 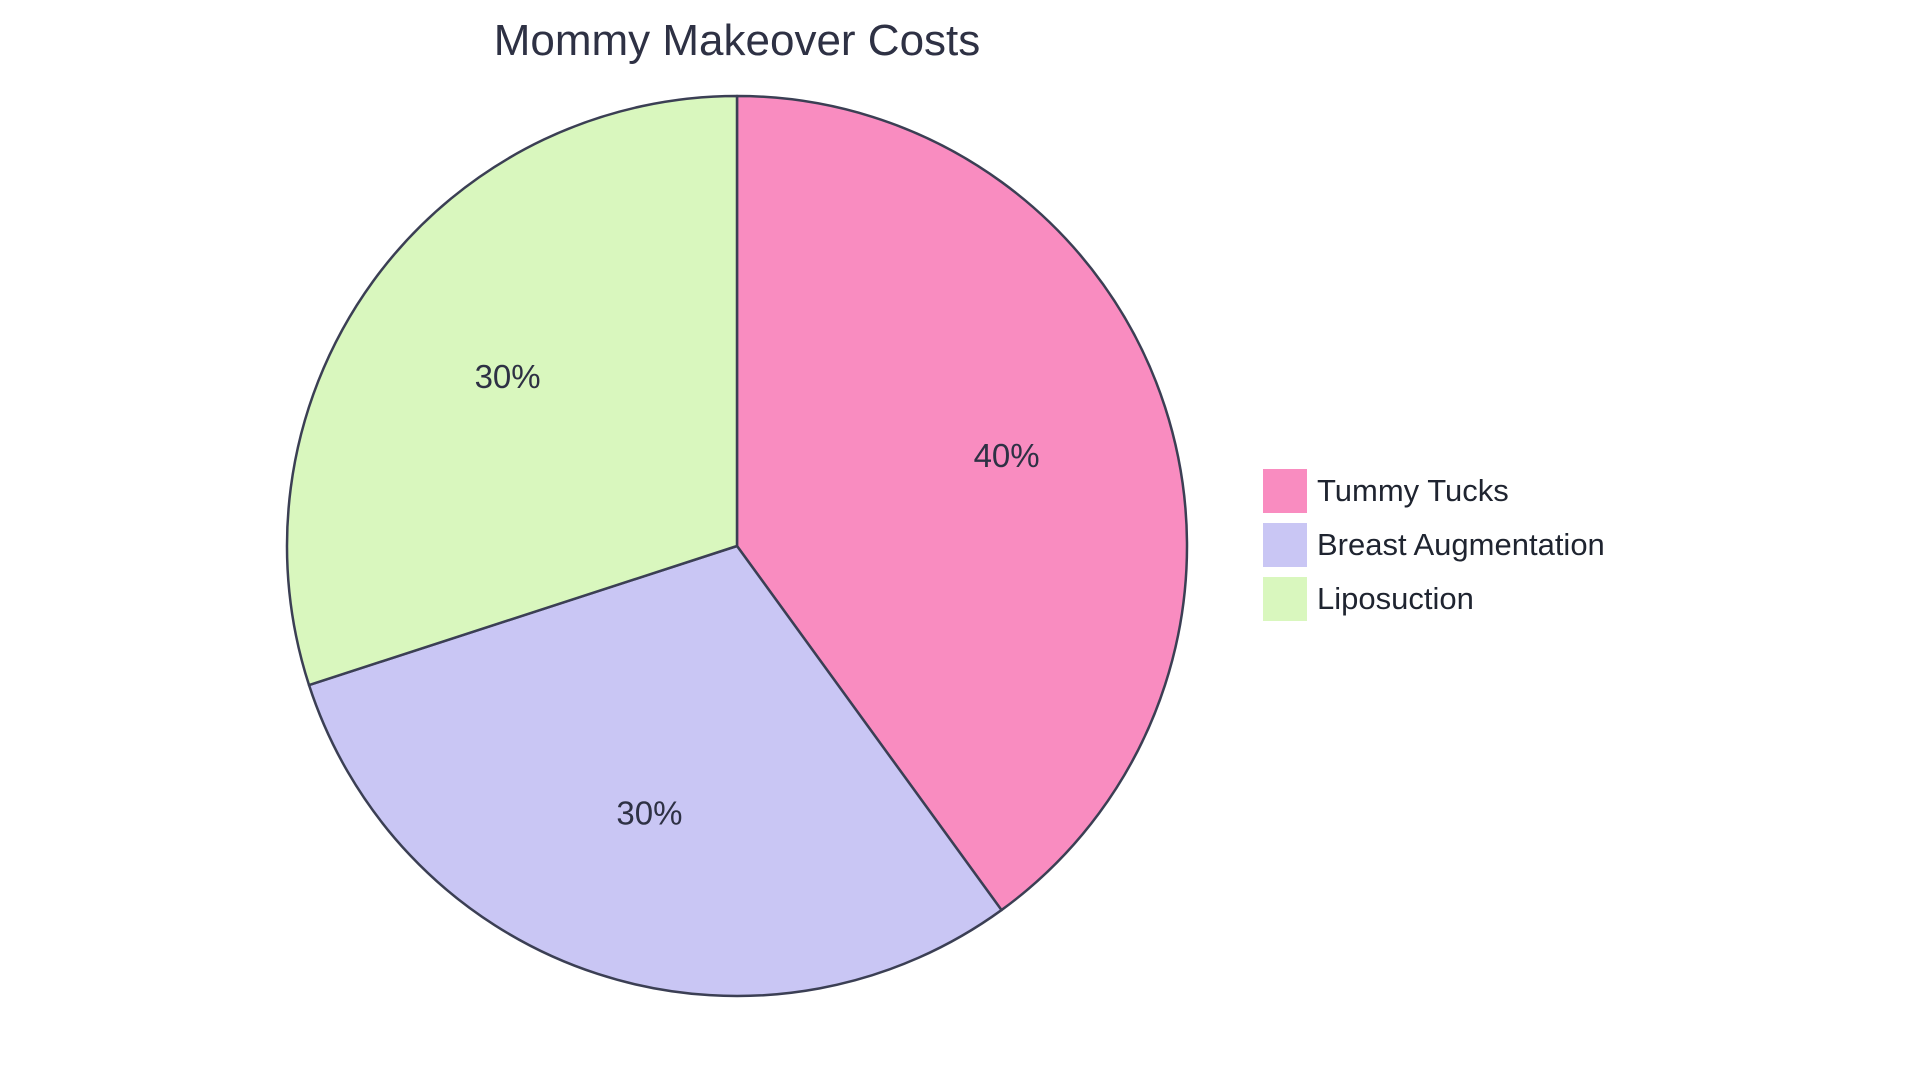 What do you see at coordinates (1395, 598) in the screenshot?
I see `legend-label-liposuction: Liposuction` at bounding box center [1395, 598].